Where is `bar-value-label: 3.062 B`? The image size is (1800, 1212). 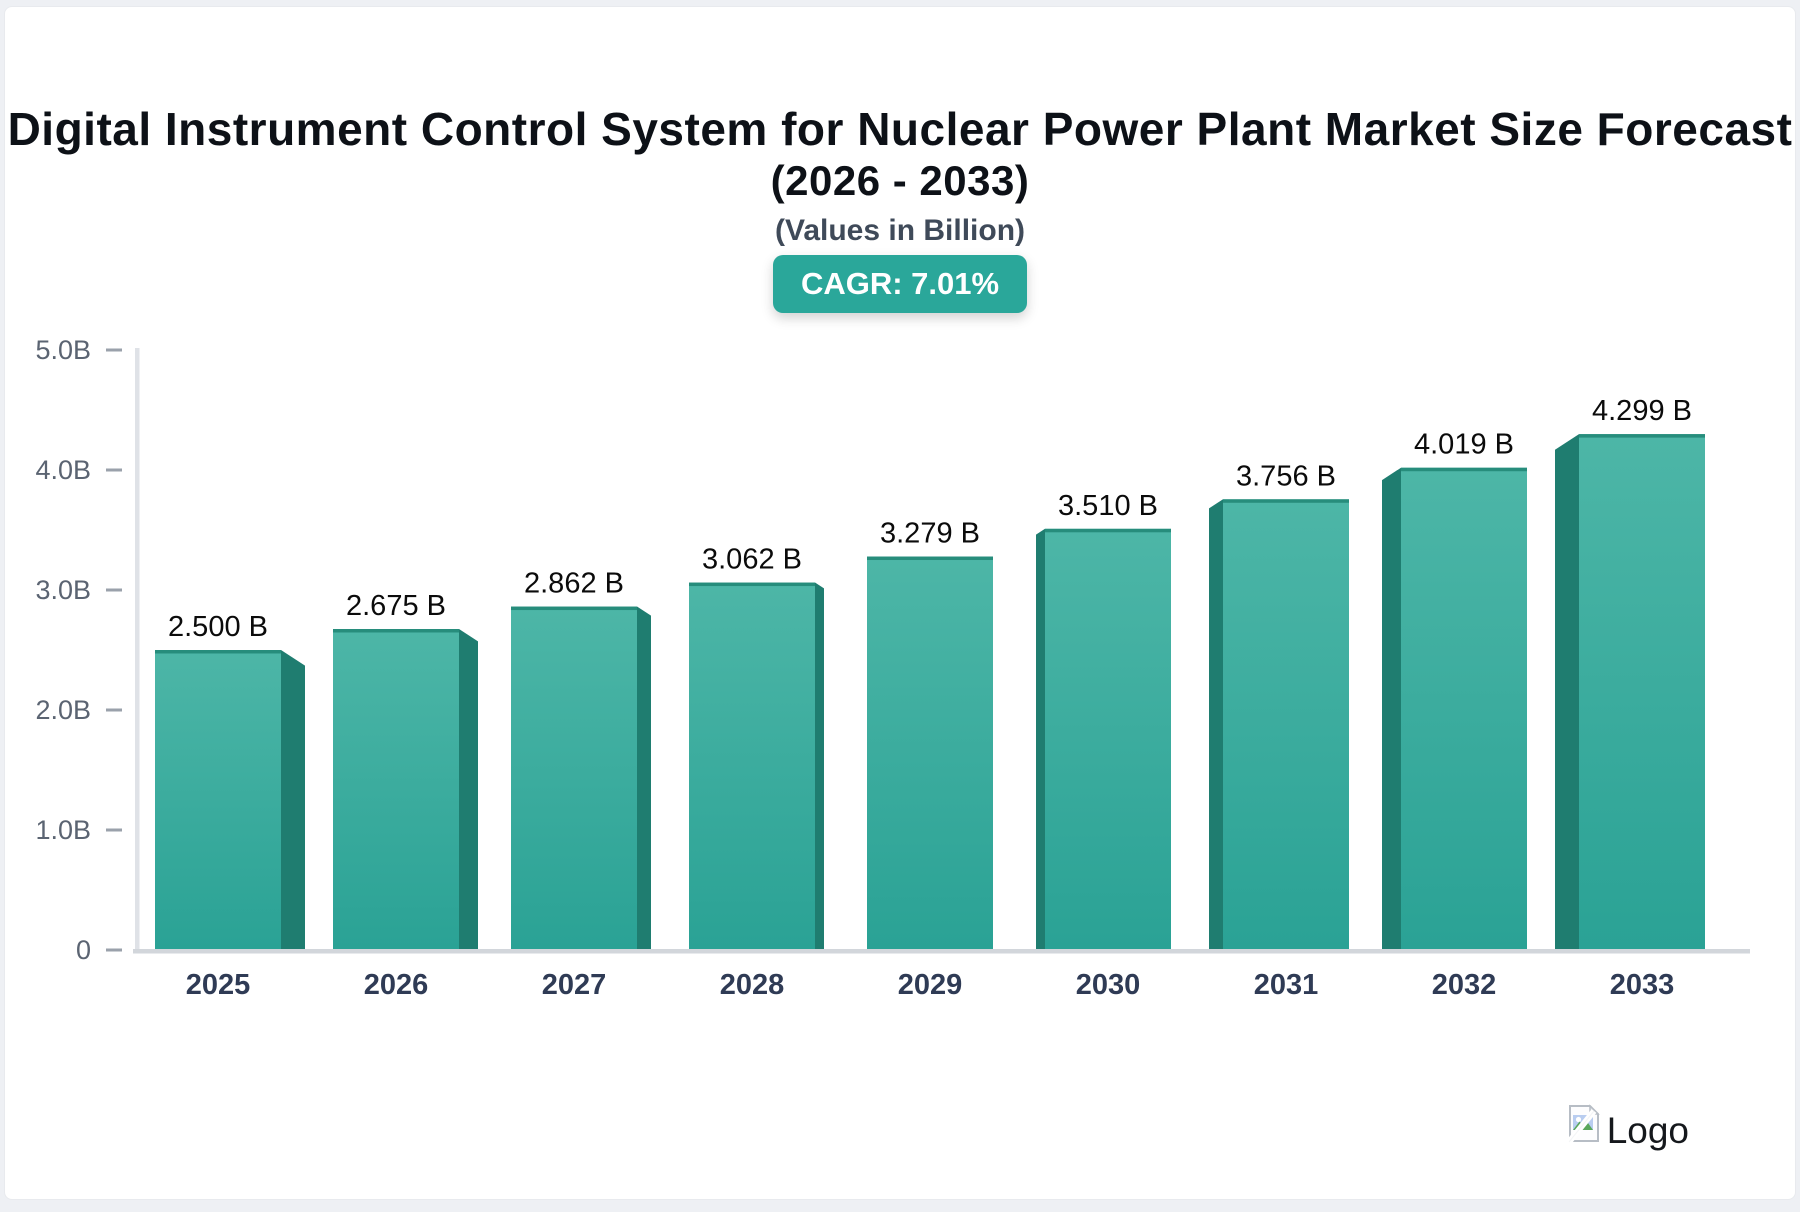
bar-value-label: 3.062 B is located at coordinates (752, 560).